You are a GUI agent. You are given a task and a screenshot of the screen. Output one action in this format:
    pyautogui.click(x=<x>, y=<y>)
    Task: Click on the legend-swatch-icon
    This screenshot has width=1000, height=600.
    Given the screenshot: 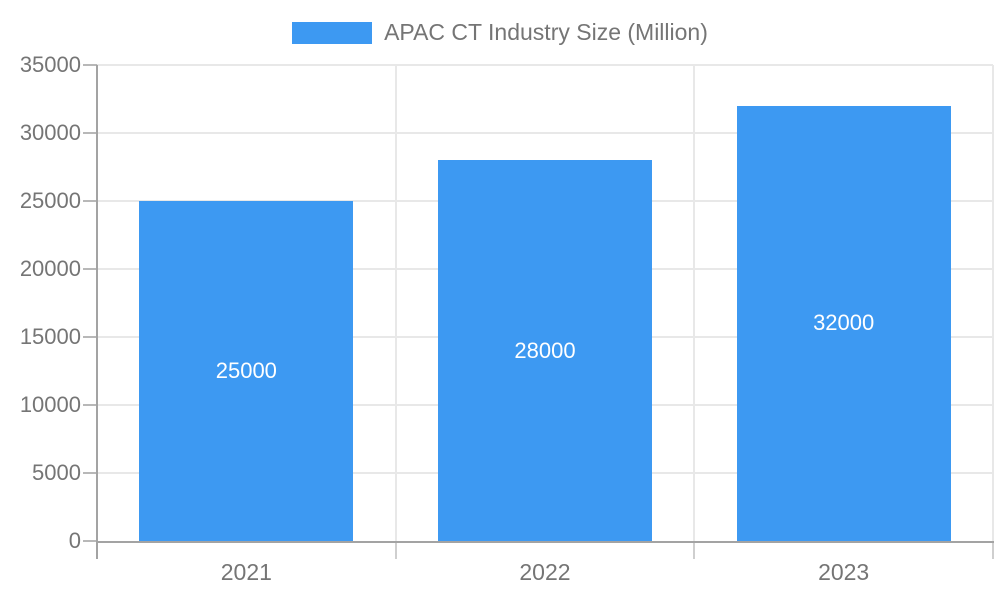 What is the action you would take?
    pyautogui.click(x=332, y=32)
    